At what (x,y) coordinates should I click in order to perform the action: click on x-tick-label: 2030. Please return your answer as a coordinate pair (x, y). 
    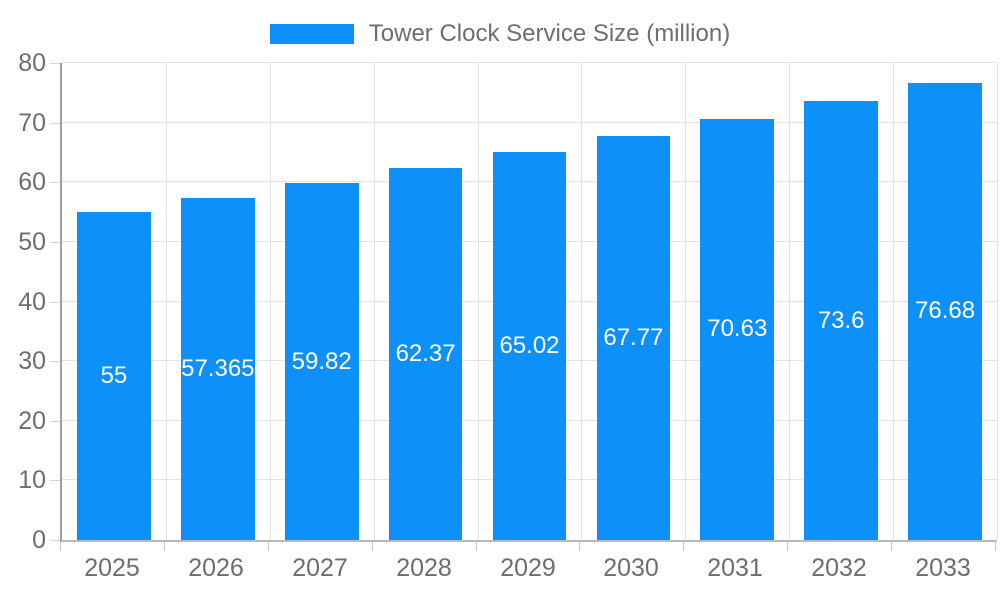
    Looking at the image, I should click on (631, 568).